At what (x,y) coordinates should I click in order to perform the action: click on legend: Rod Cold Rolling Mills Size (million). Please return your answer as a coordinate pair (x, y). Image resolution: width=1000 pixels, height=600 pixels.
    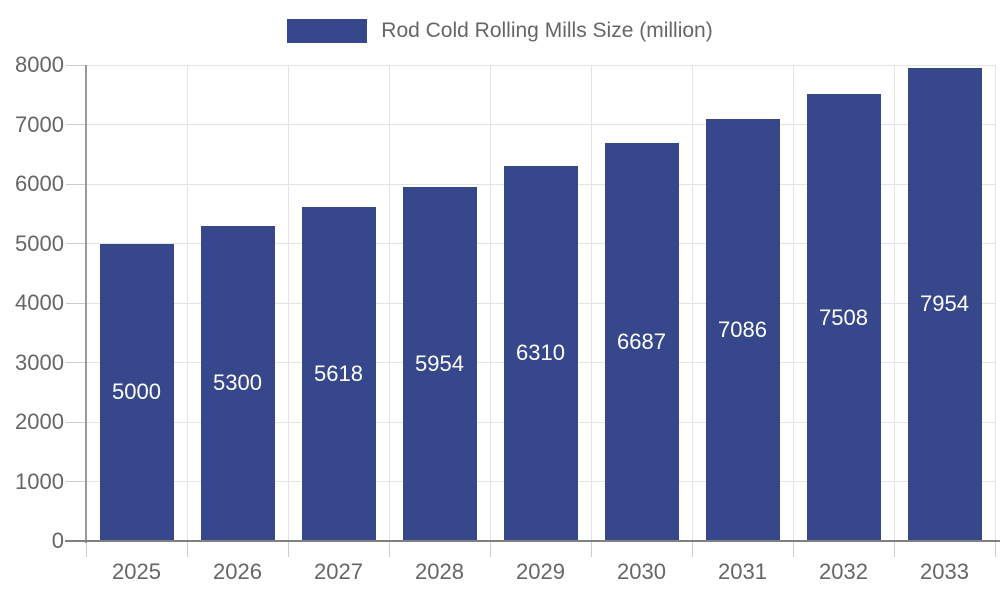
    Looking at the image, I should click on (500, 31).